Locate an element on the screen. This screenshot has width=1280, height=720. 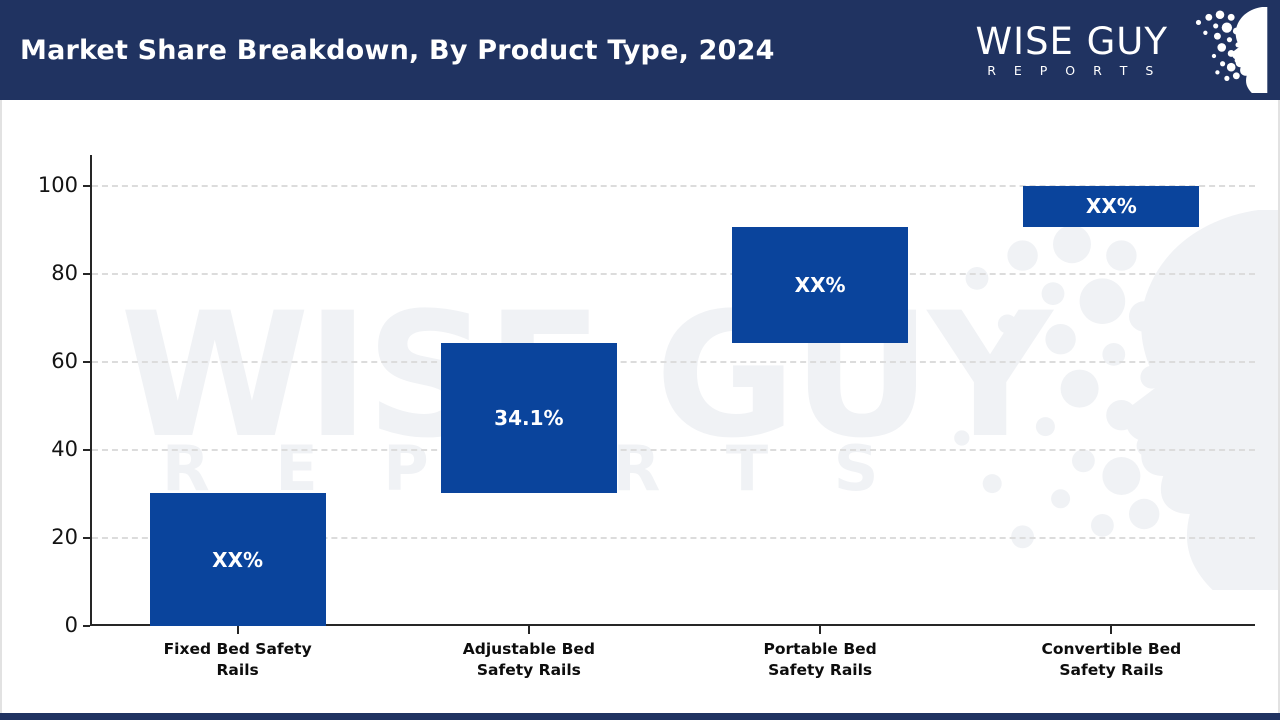
wise-guy-reports-logo: WISE GUY R E P O R T S is located at coordinates (1122, 50).